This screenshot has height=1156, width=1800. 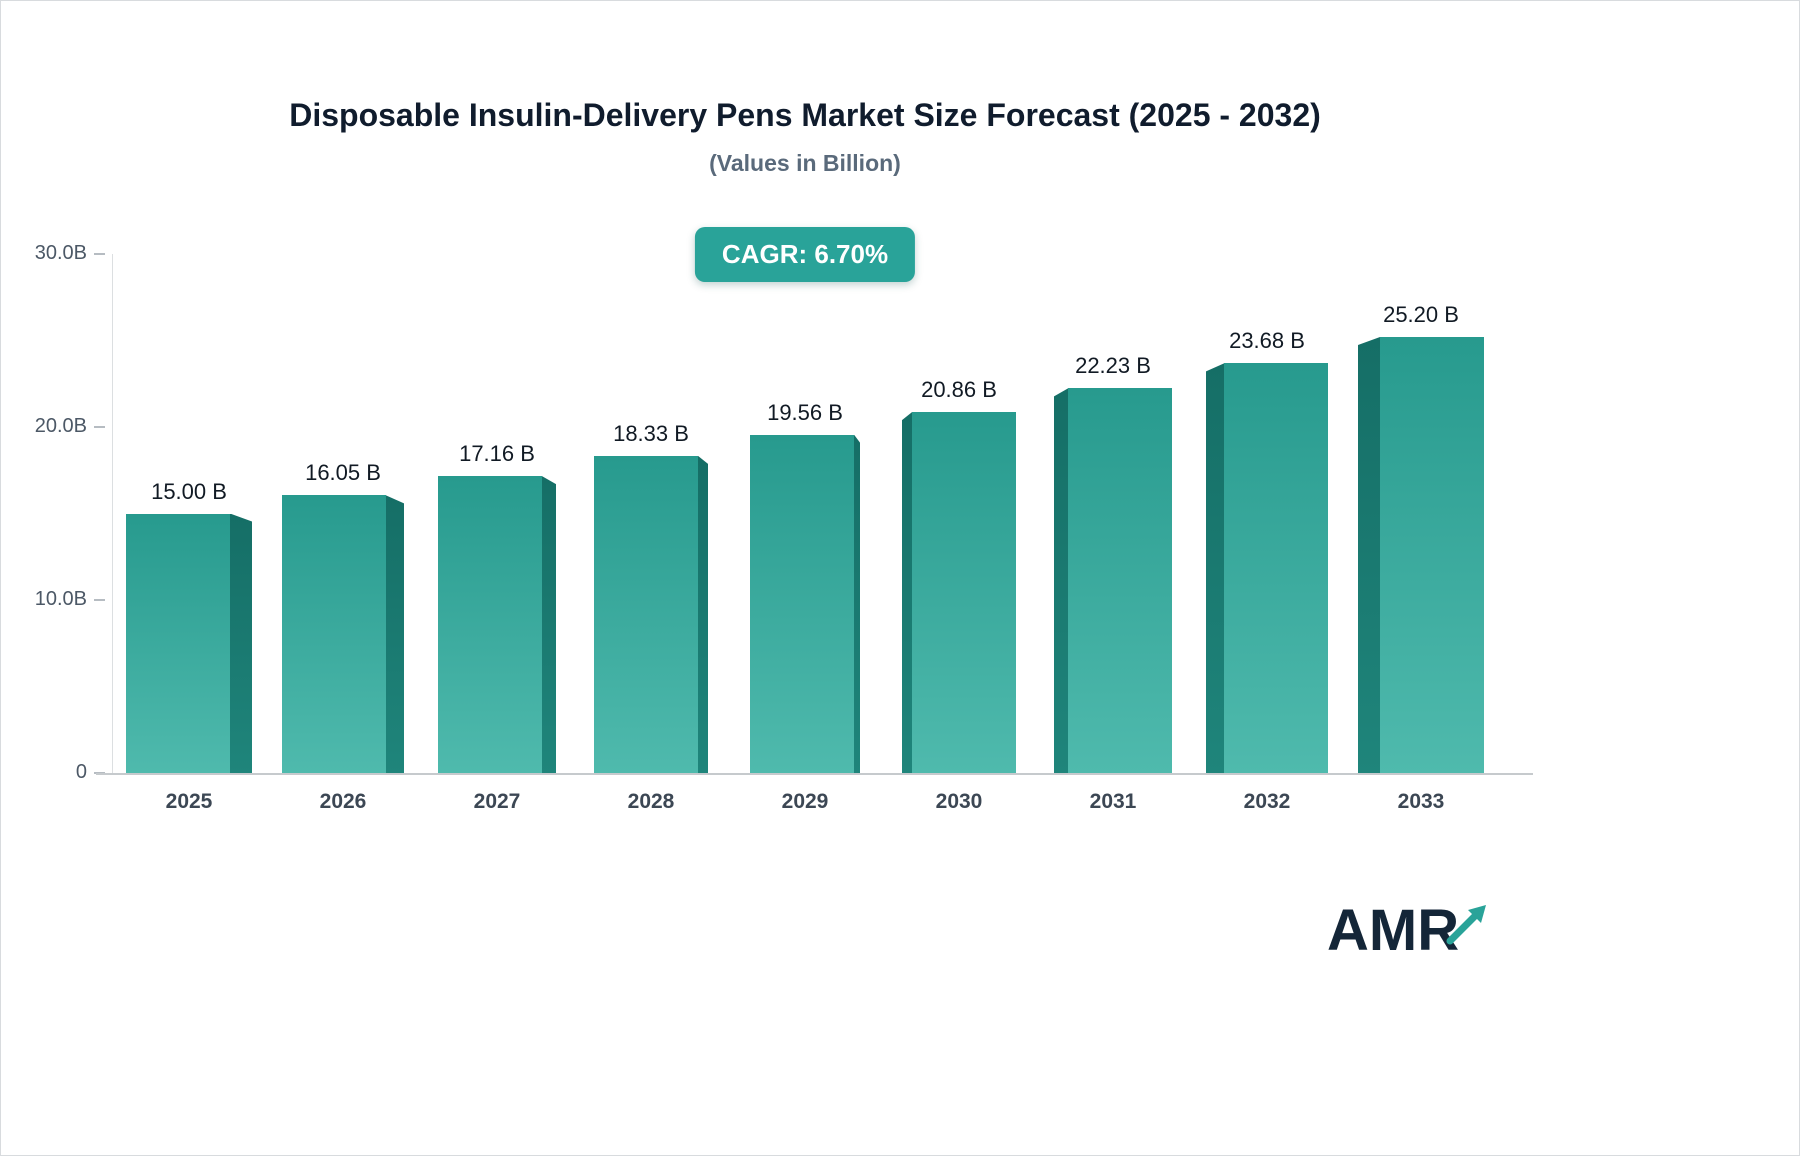 I want to click on bar-value-label: 17.16 B, so click(x=497, y=454).